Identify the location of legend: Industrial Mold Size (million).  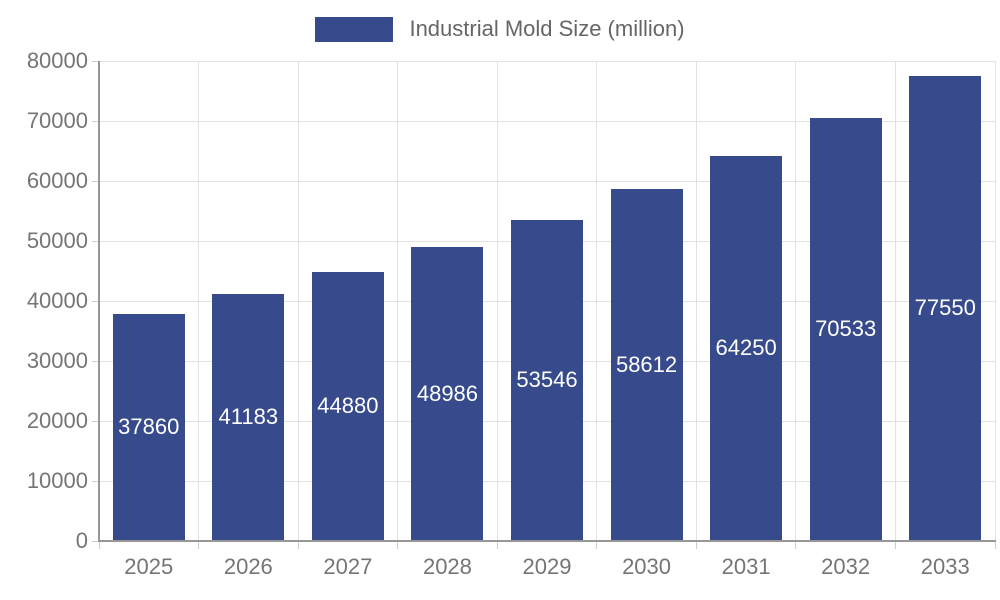
(500, 29).